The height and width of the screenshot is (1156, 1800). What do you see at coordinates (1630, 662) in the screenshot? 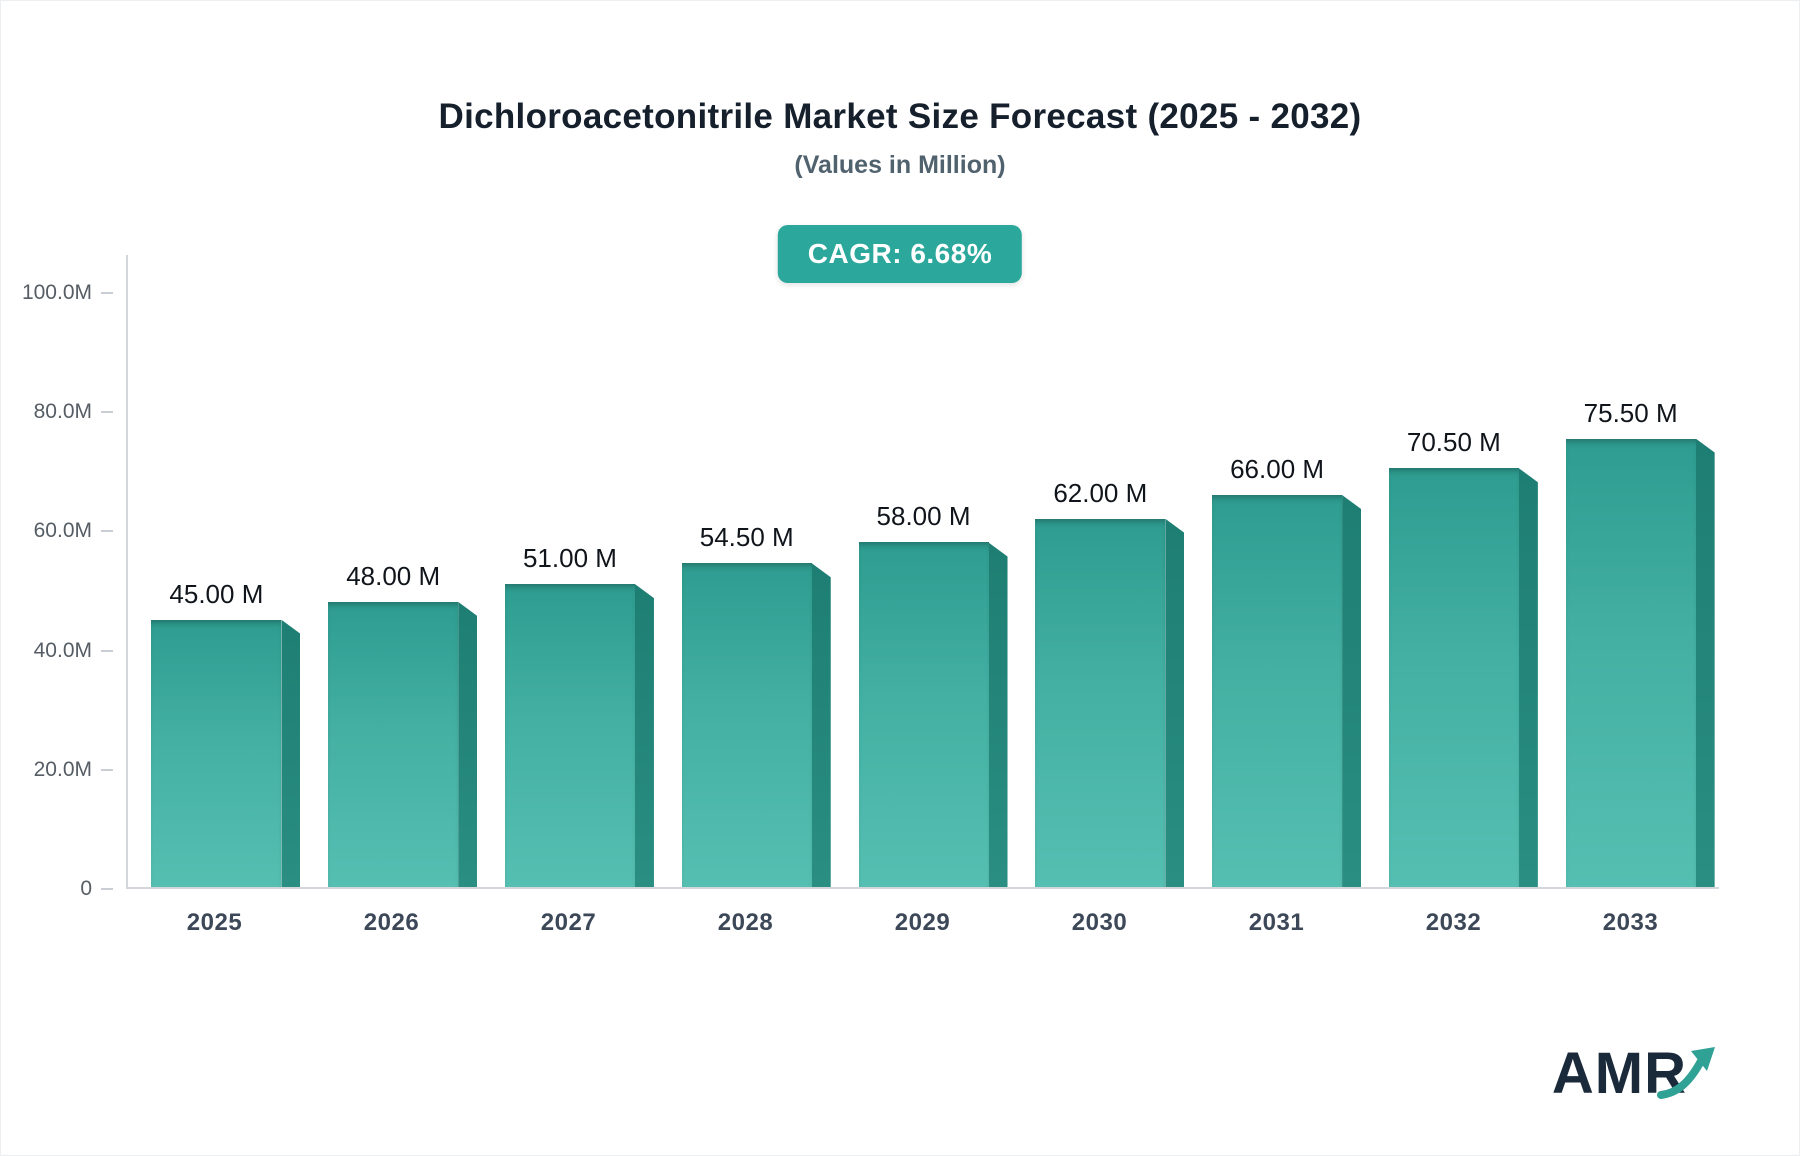
I see `bar-2033` at bounding box center [1630, 662].